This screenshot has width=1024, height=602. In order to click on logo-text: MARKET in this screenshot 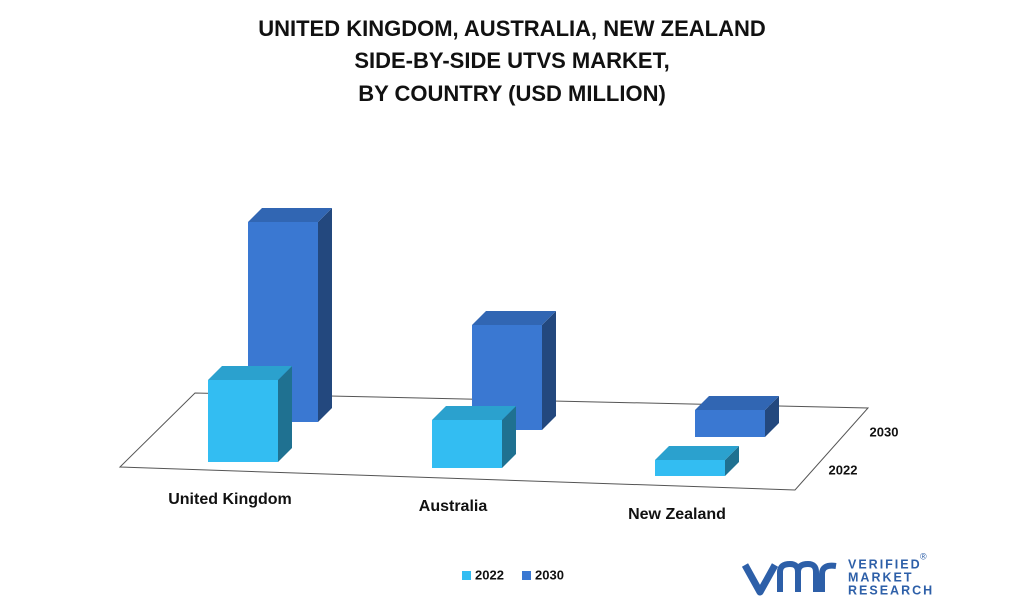, I will do `click(880, 577)`.